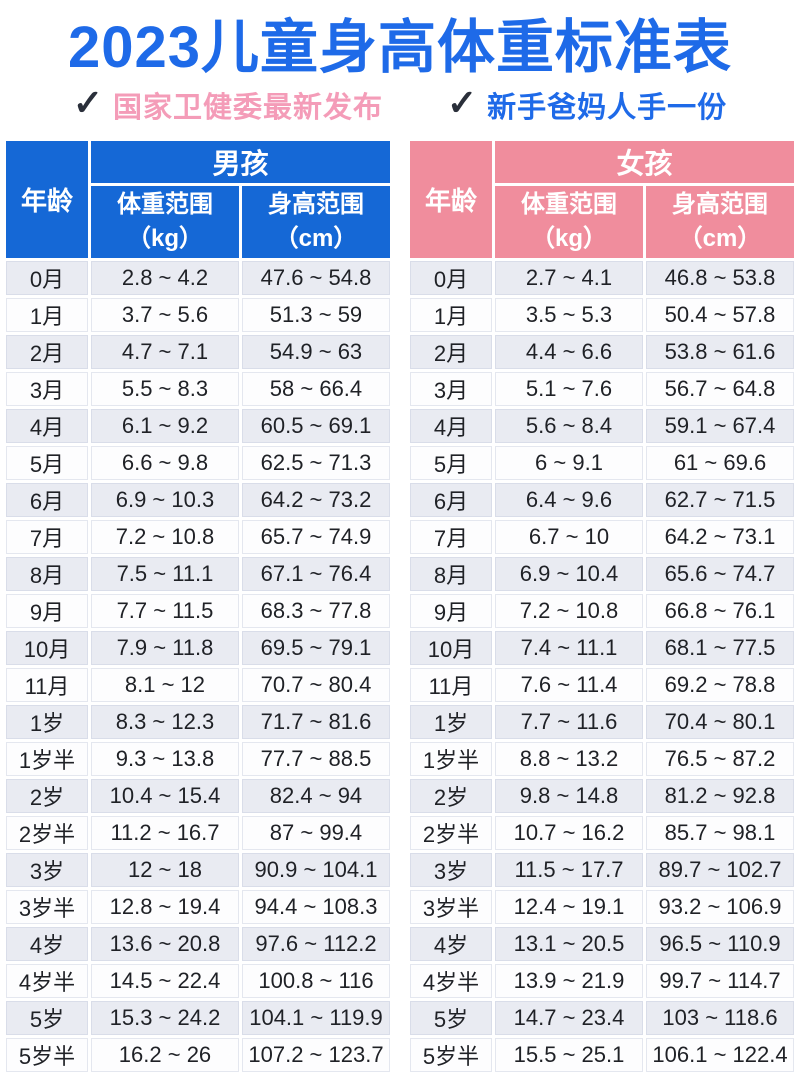  What do you see at coordinates (569, 685) in the screenshot?
I see `weight-range-cell: 7.6 ~ 11.4` at bounding box center [569, 685].